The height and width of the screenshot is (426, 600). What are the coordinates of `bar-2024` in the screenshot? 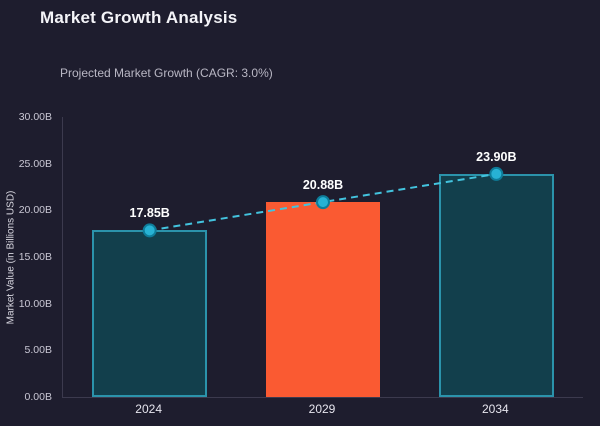 It's located at (149, 313).